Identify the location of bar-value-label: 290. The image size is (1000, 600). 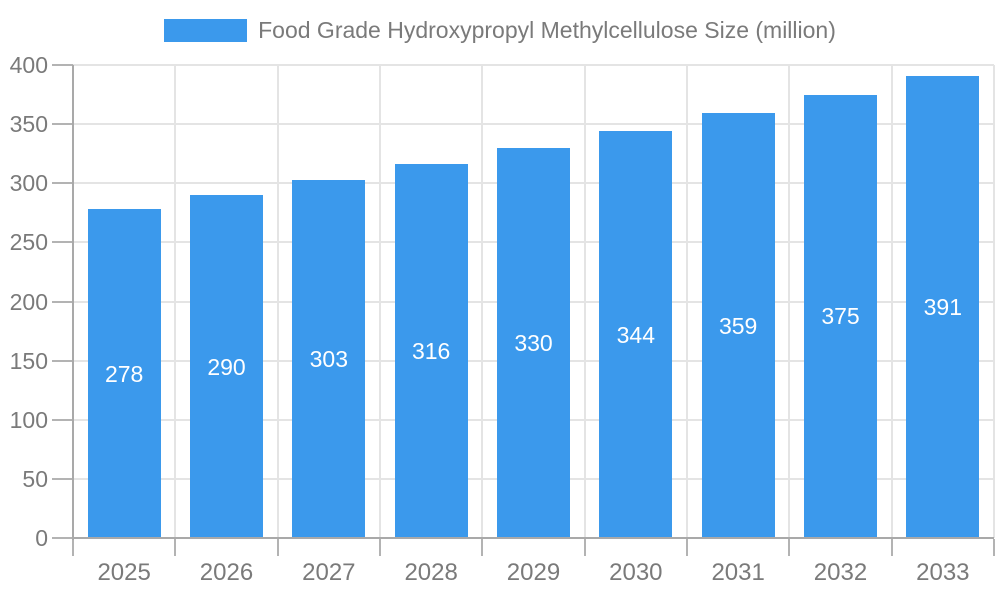
(226, 366).